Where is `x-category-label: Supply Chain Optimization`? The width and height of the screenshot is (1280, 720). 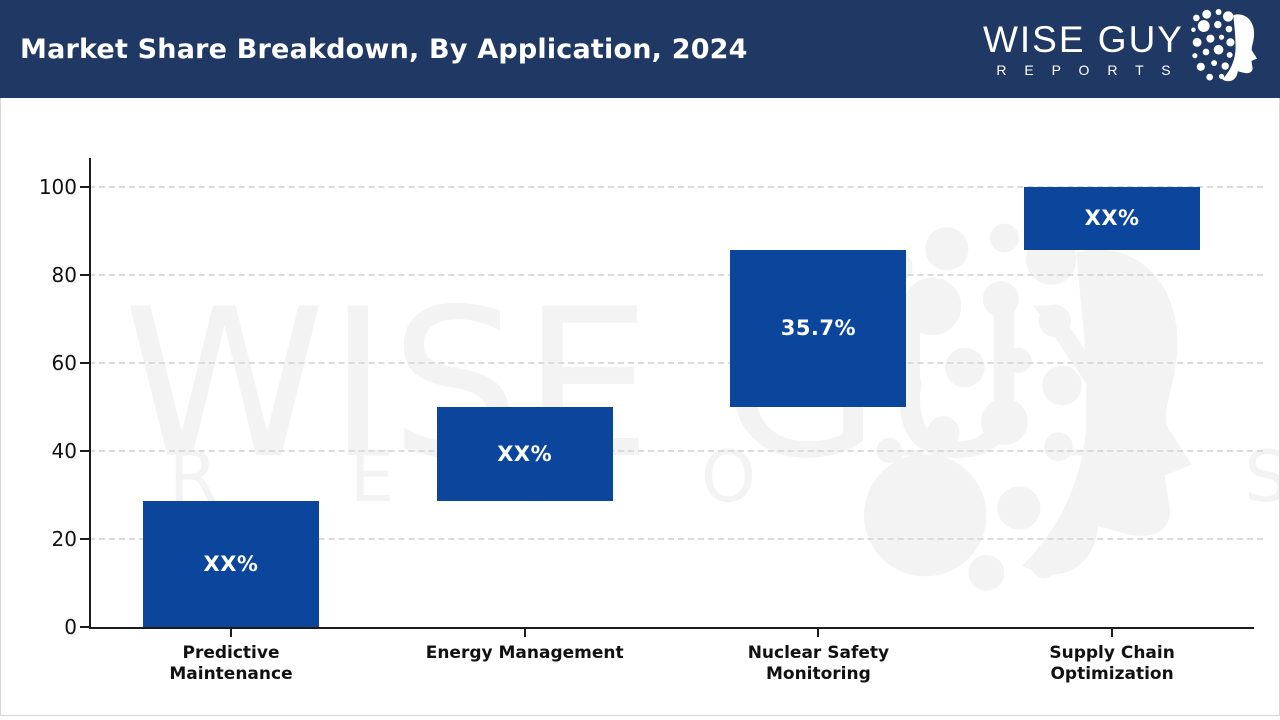 x-category-label: Supply Chain Optimization is located at coordinates (1112, 663).